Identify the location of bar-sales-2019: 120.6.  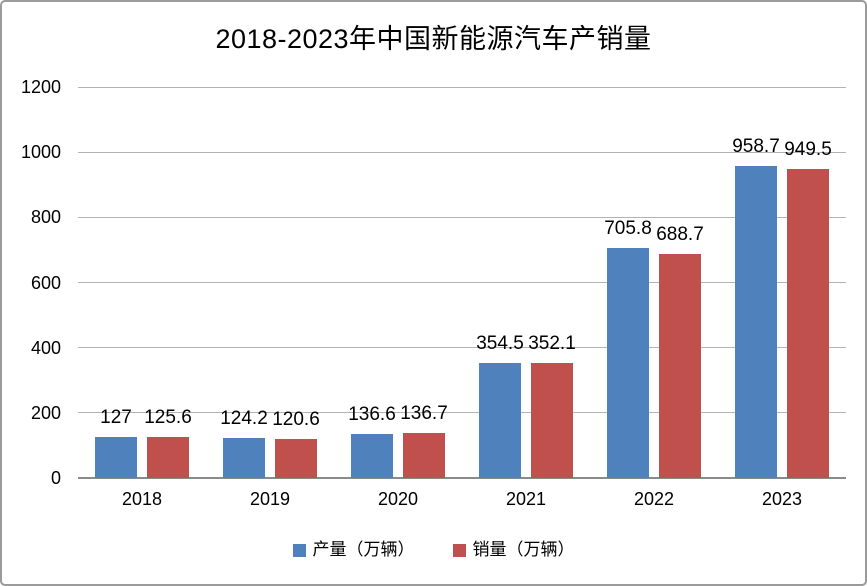
(296, 443).